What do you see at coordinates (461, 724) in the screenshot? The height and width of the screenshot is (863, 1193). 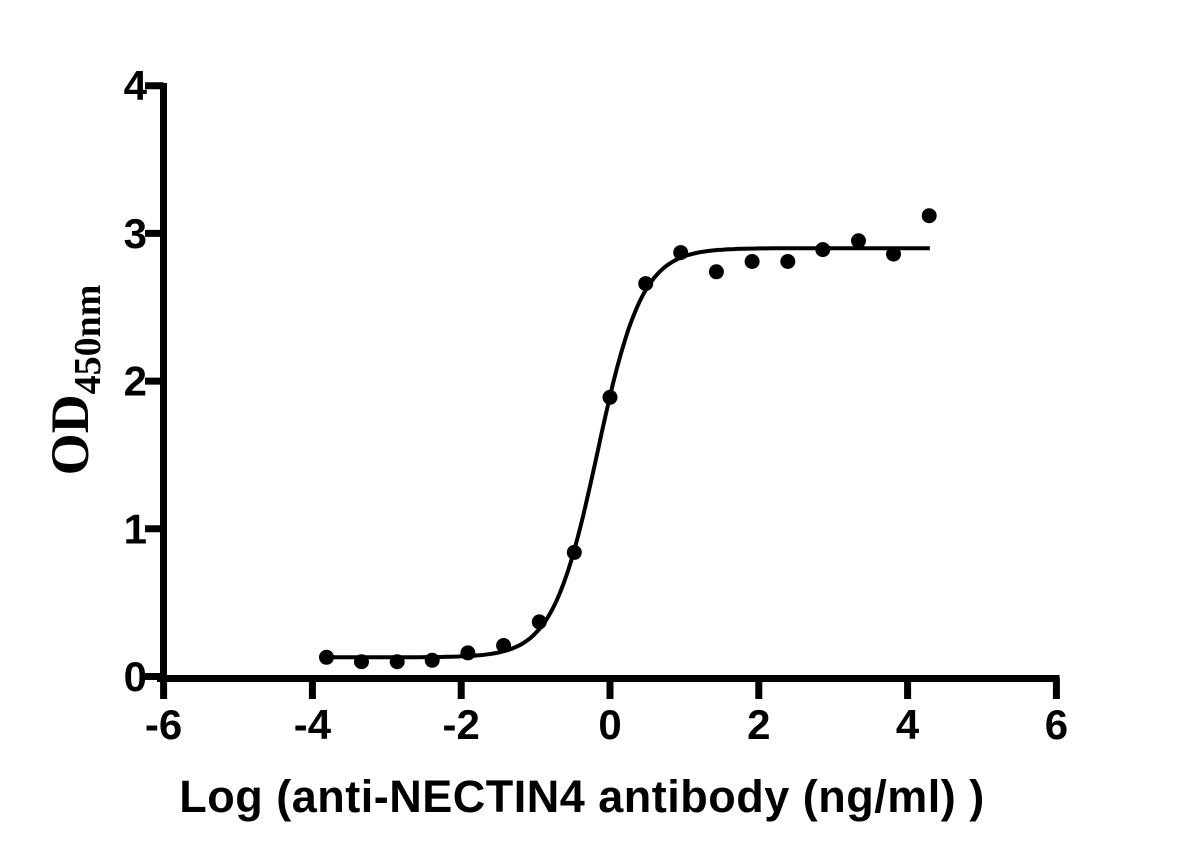 I see `x-tick-label: -2` at bounding box center [461, 724].